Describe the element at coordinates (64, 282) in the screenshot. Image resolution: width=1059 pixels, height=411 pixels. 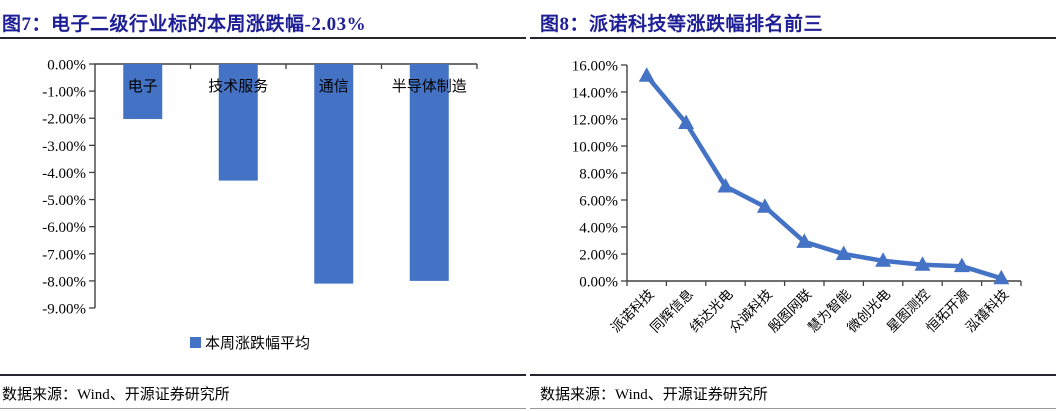
I see `y-tick-label: -8.00%` at that location.